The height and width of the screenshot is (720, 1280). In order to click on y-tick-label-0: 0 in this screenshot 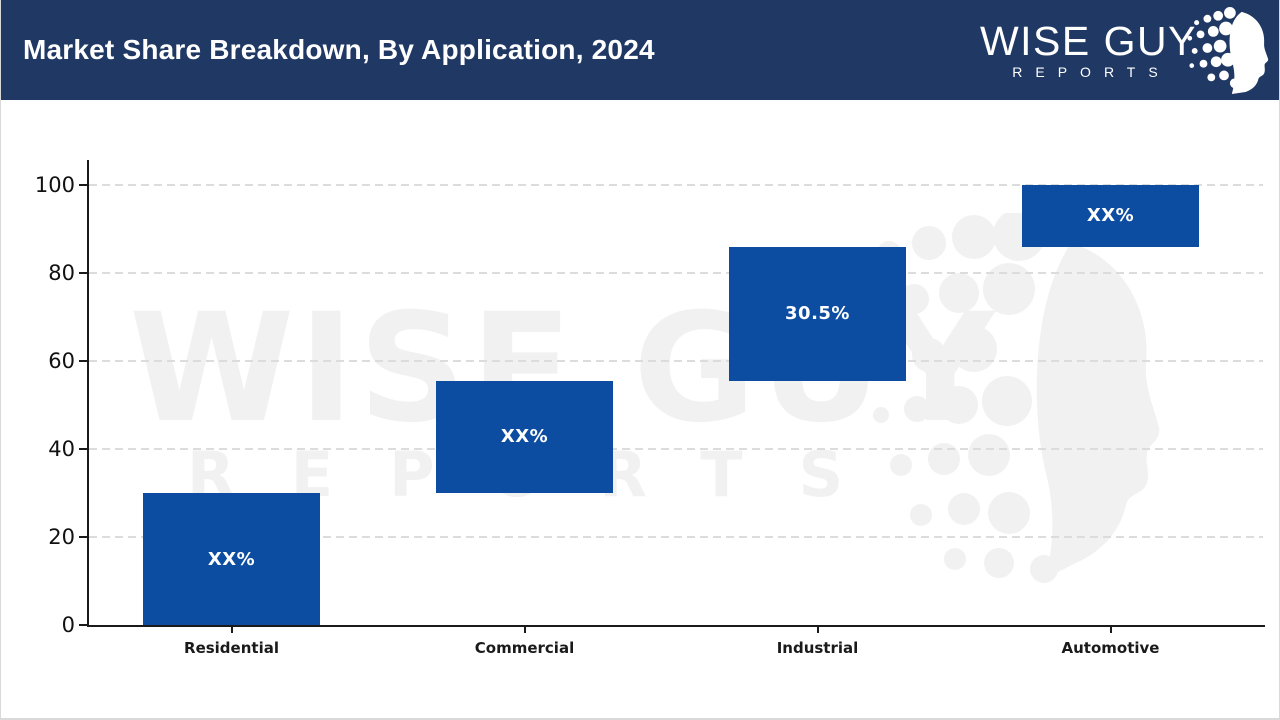, I will do `click(68, 625)`.